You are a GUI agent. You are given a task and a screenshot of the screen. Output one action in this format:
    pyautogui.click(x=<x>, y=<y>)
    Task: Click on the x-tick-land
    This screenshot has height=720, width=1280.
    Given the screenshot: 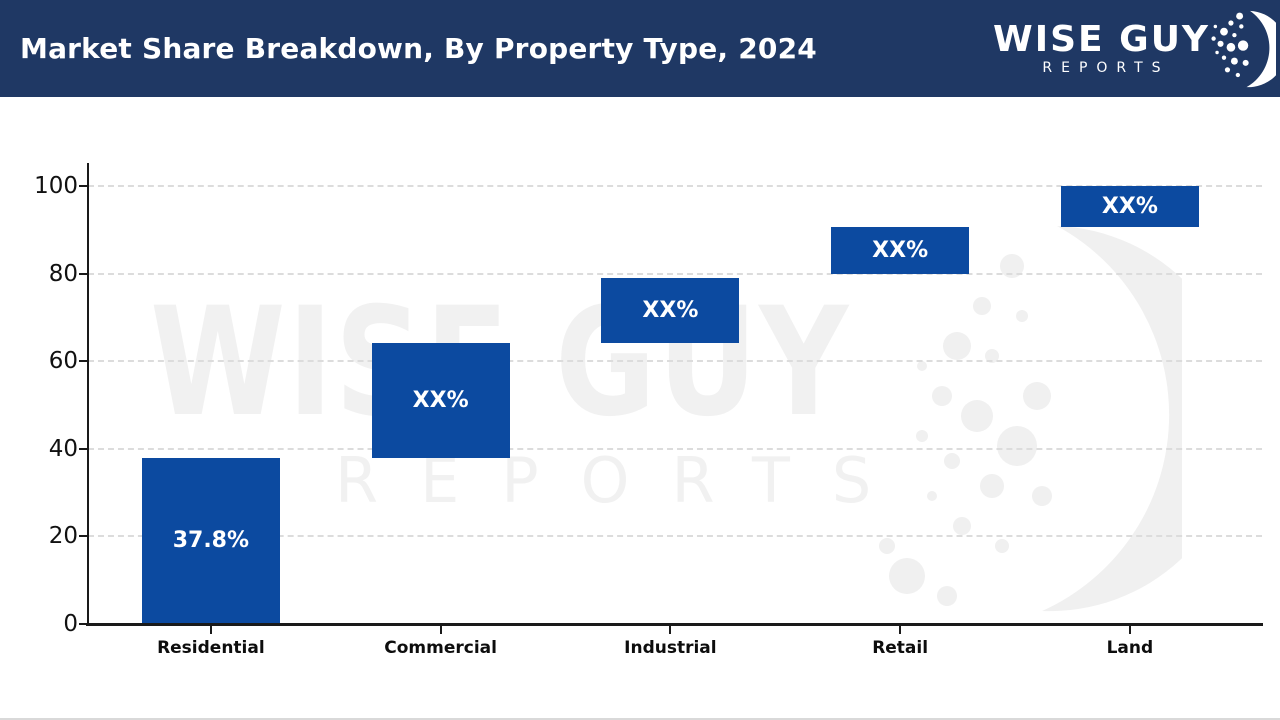 What is the action you would take?
    pyautogui.click(x=1129, y=630)
    